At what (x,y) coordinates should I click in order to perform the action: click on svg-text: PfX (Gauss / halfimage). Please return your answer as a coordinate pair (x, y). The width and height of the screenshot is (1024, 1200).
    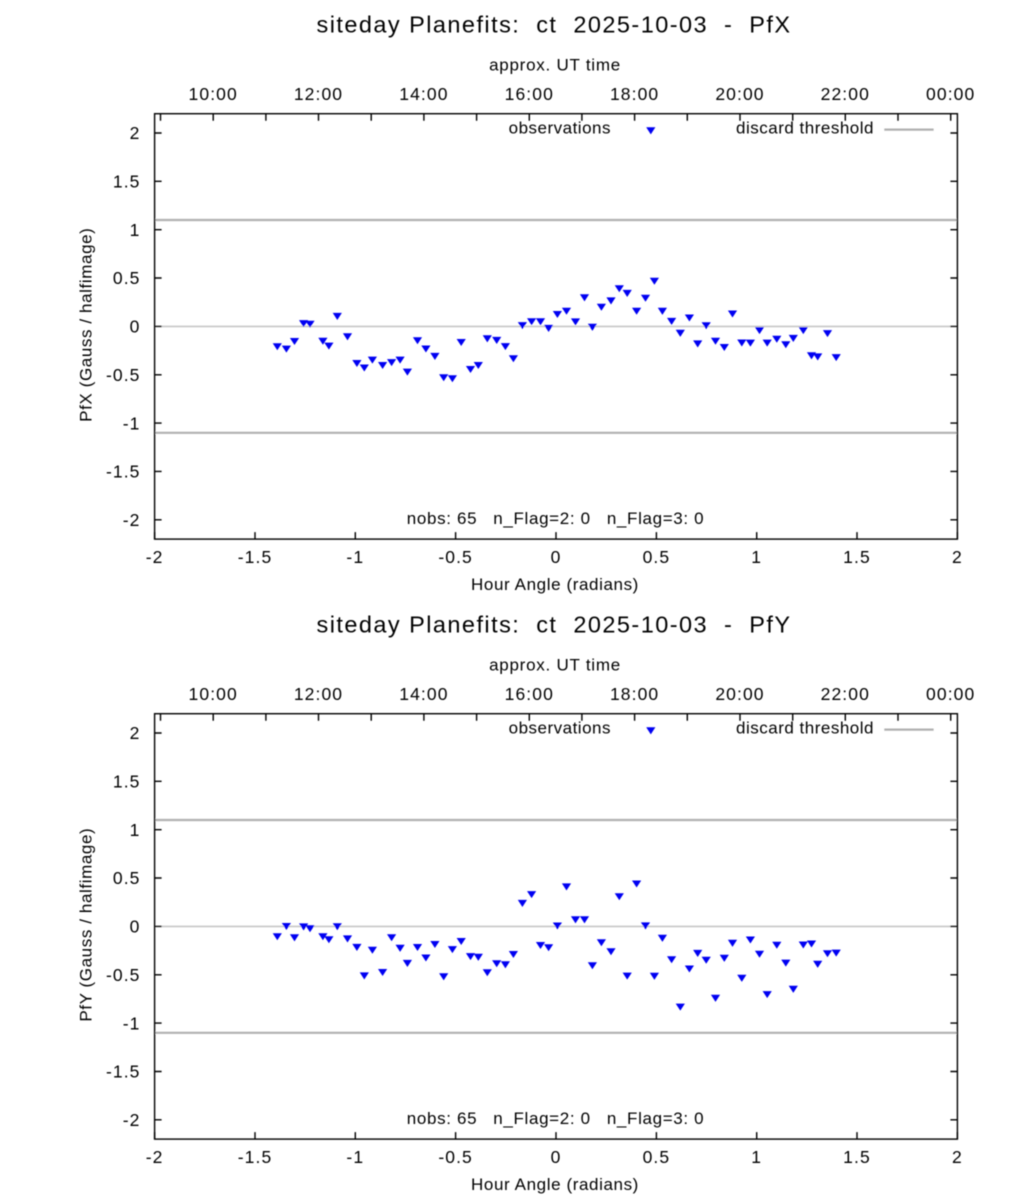
    Looking at the image, I should click on (86, 325).